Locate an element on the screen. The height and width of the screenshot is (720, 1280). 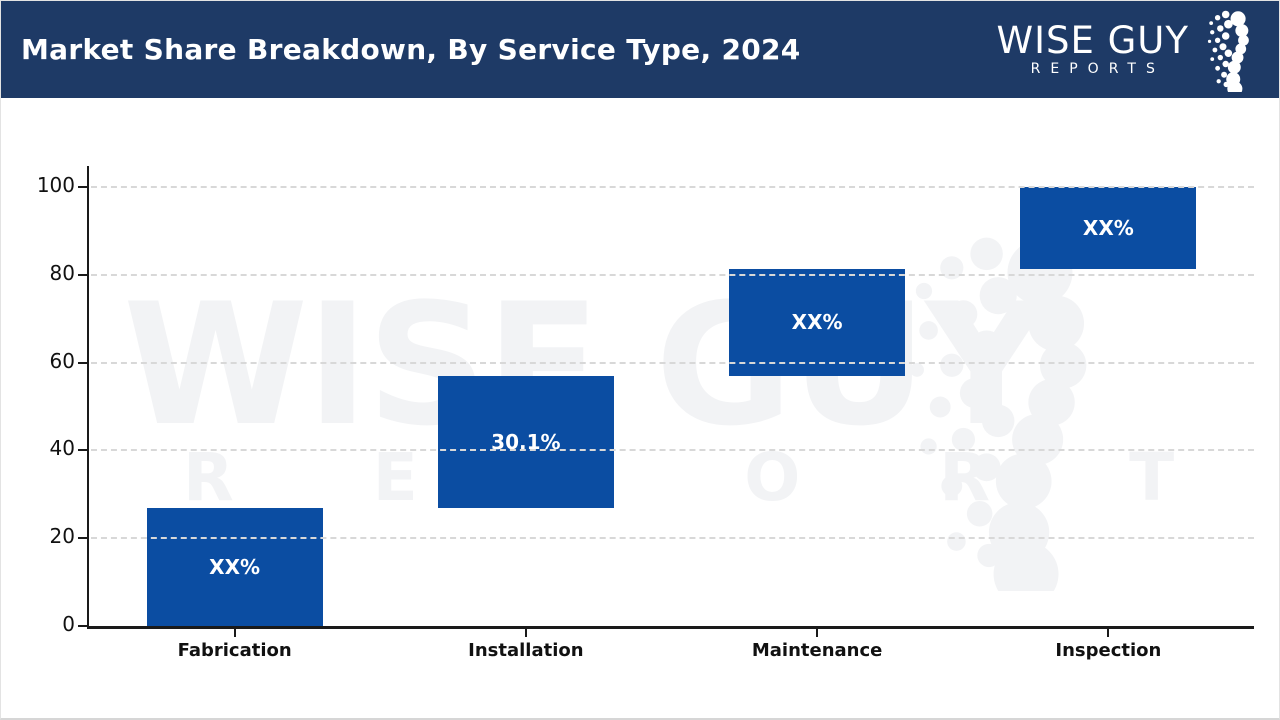
brand-logo-text: WISE GUY REPORTS is located at coordinates (1092, 48).